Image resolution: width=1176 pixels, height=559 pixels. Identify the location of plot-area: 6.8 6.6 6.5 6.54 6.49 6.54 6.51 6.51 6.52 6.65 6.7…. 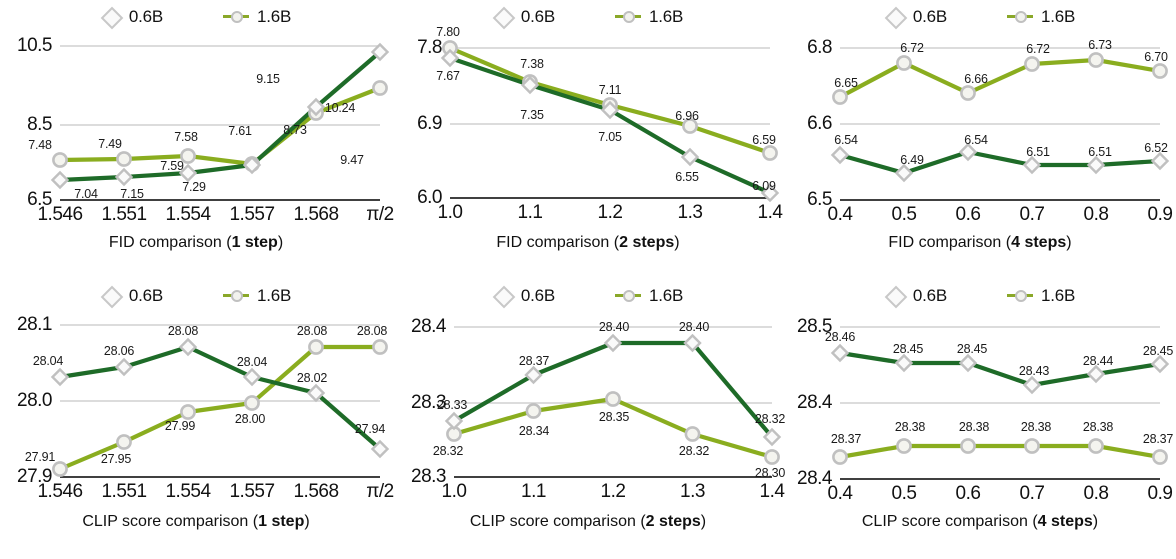
(980, 118).